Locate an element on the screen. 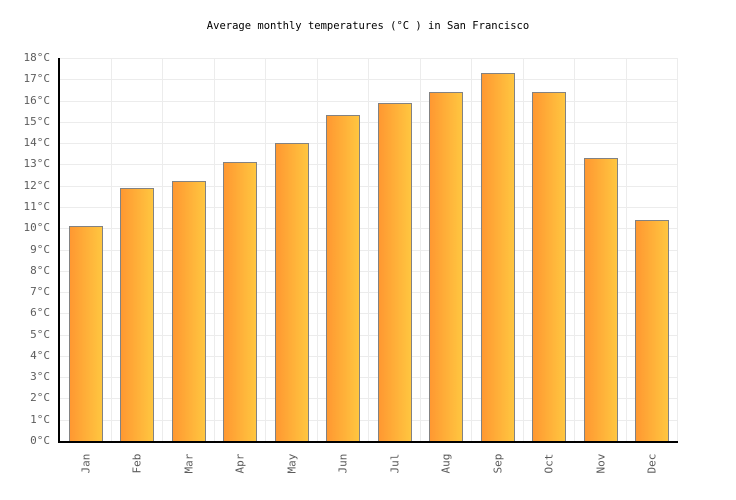 This screenshot has height=500, width=736. x-tick-label-text: Mar is located at coordinates (189, 463).